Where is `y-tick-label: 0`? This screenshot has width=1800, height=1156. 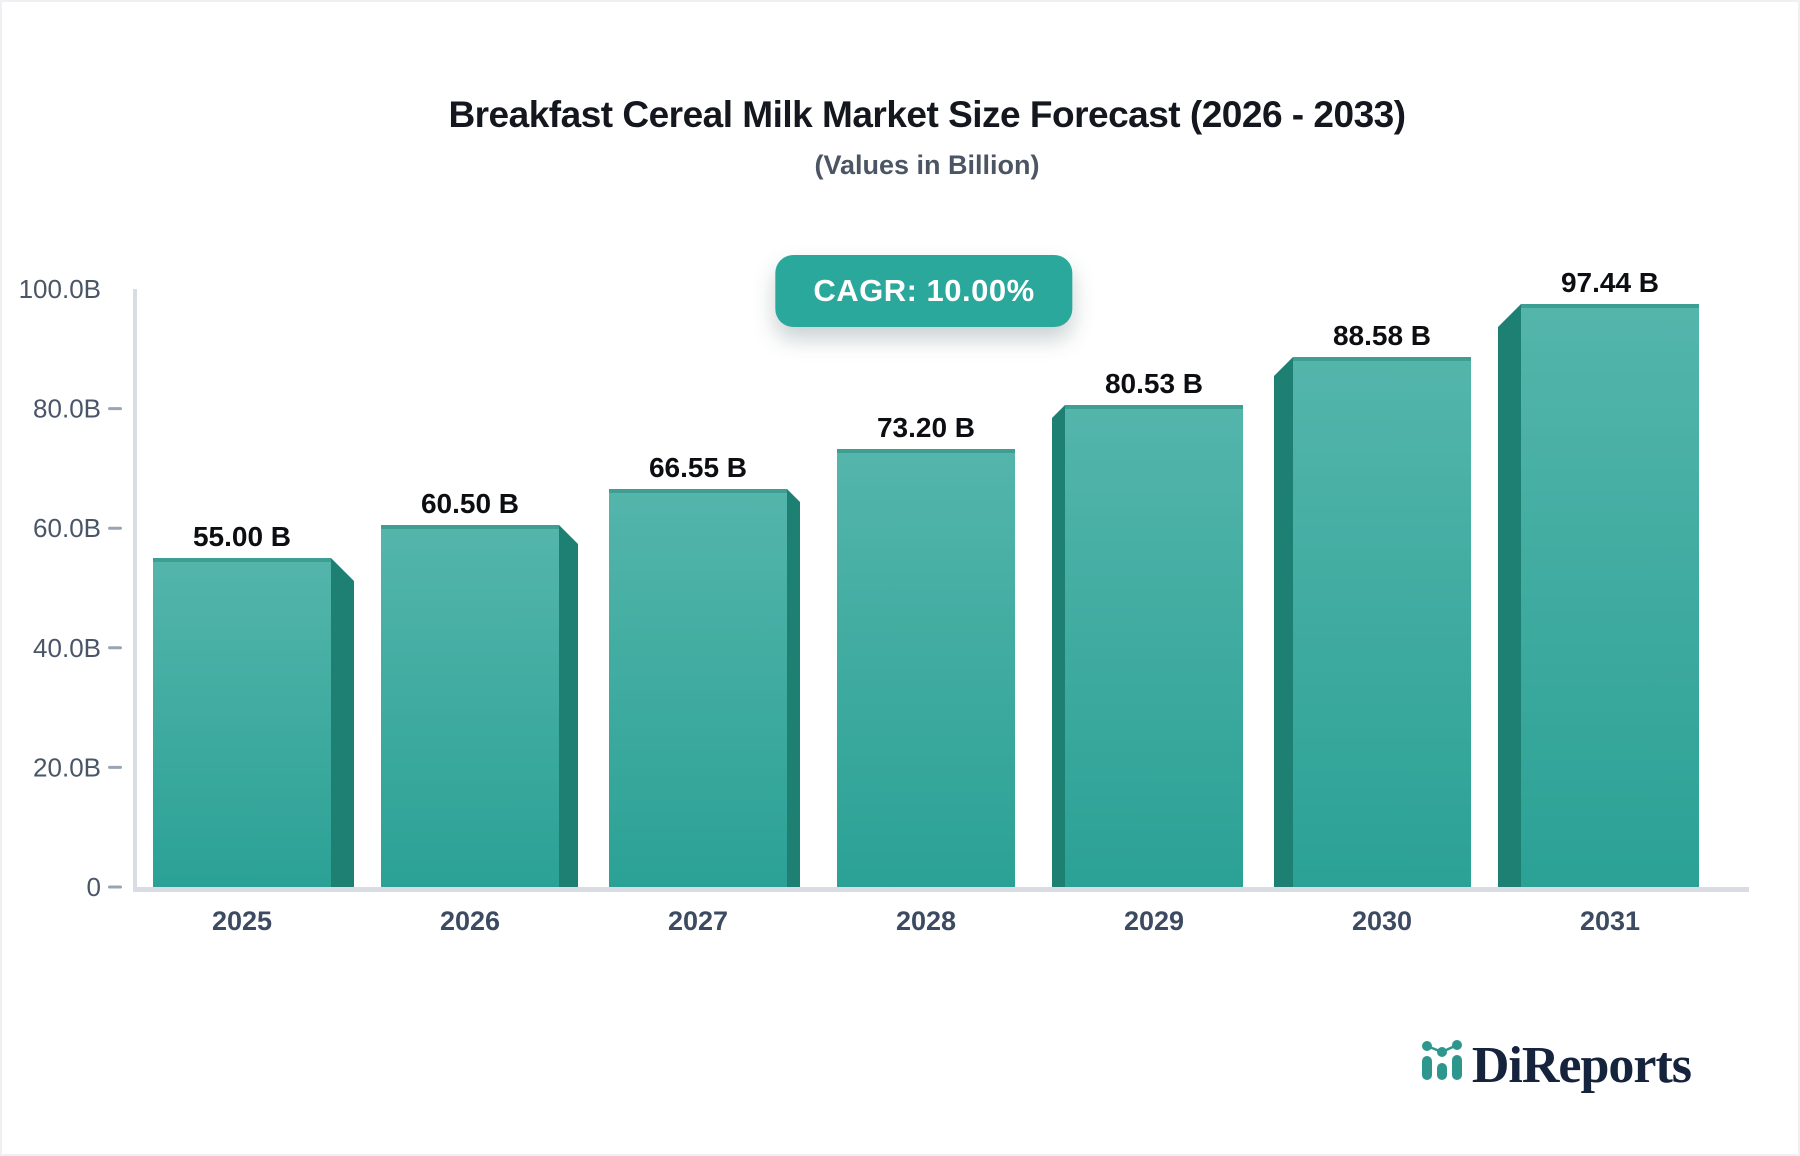
y-tick-label: 0 is located at coordinates (94, 887).